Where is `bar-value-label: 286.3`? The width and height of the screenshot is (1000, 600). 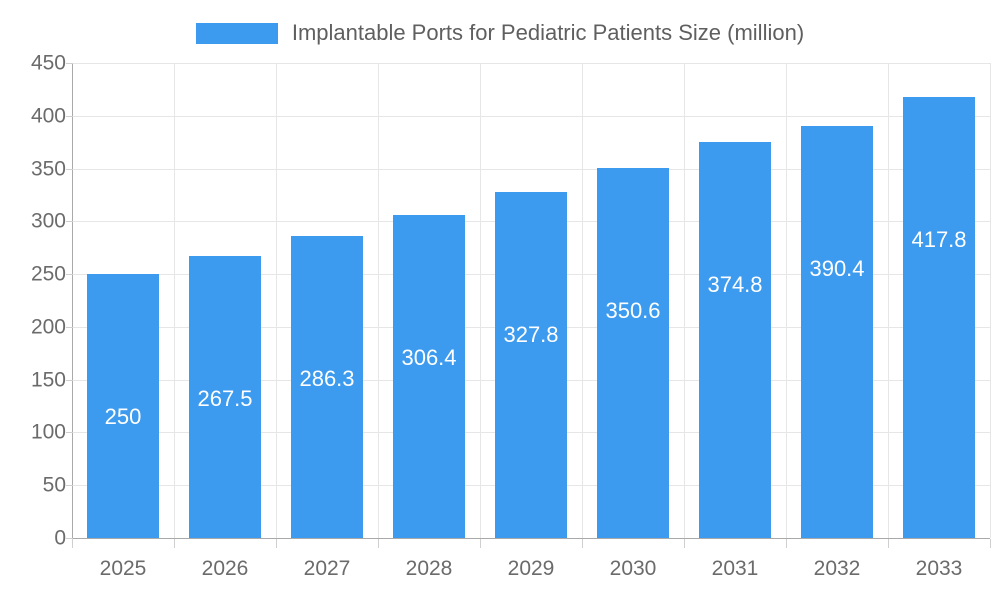
bar-value-label: 286.3 is located at coordinates (327, 378).